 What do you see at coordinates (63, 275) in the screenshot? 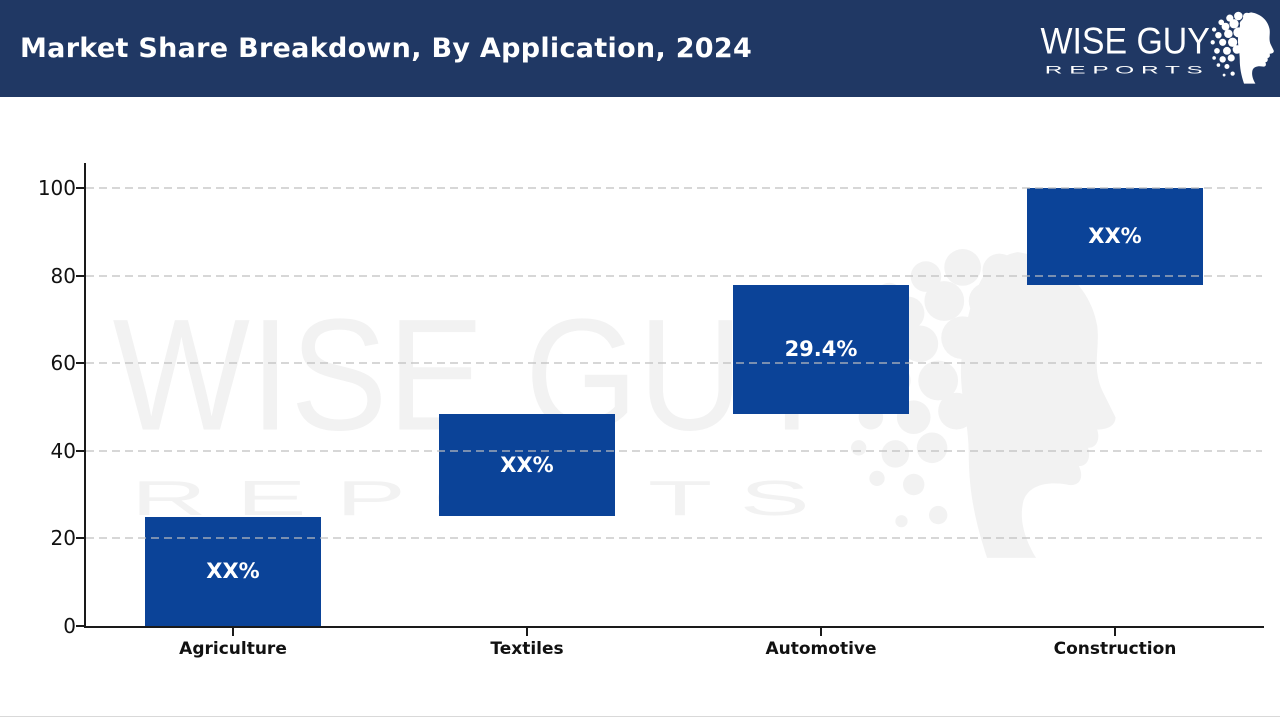
I see `y-tick-label-80: 80` at bounding box center [63, 275].